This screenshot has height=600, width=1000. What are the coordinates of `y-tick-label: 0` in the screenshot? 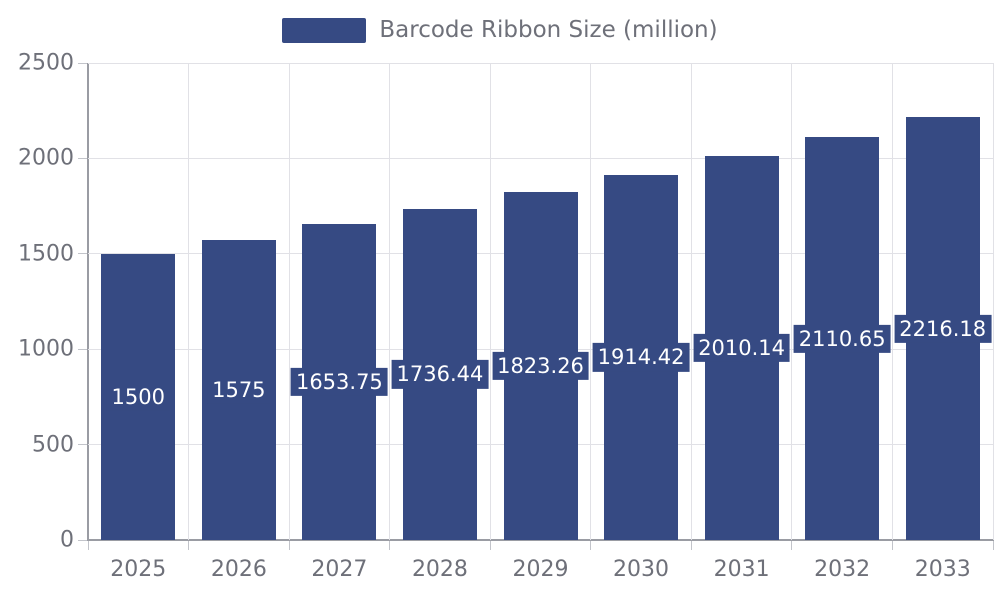 It's located at (67, 540).